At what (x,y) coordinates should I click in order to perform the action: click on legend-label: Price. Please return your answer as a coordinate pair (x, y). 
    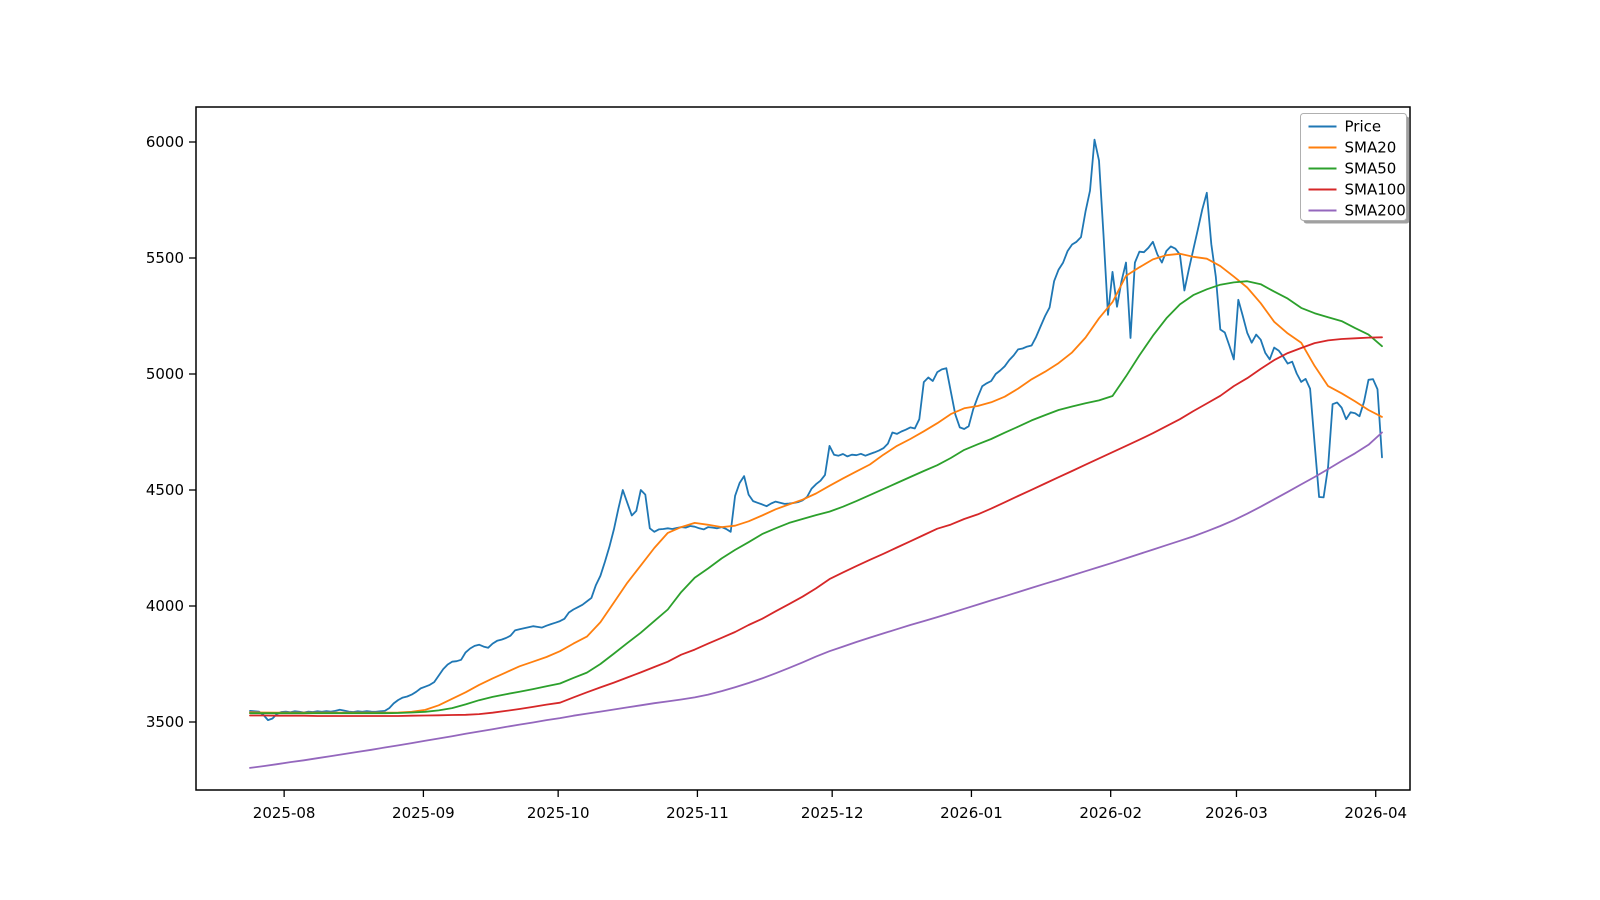
    Looking at the image, I should click on (1363, 127).